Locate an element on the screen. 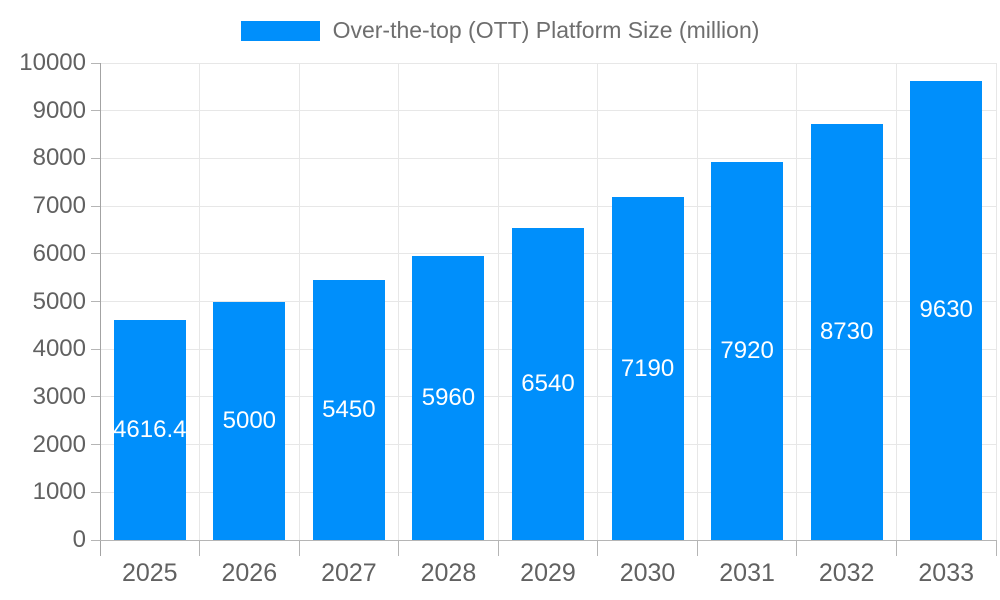 The width and height of the screenshot is (1000, 600). bar: 7190 is located at coordinates (647, 368).